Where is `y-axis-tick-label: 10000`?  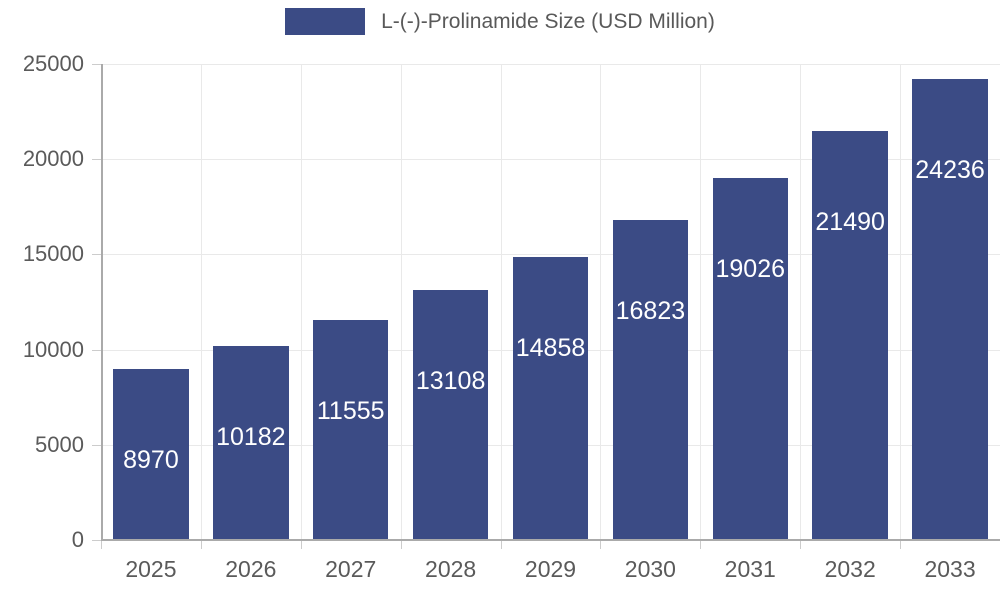 y-axis-tick-label: 10000 is located at coordinates (53, 349).